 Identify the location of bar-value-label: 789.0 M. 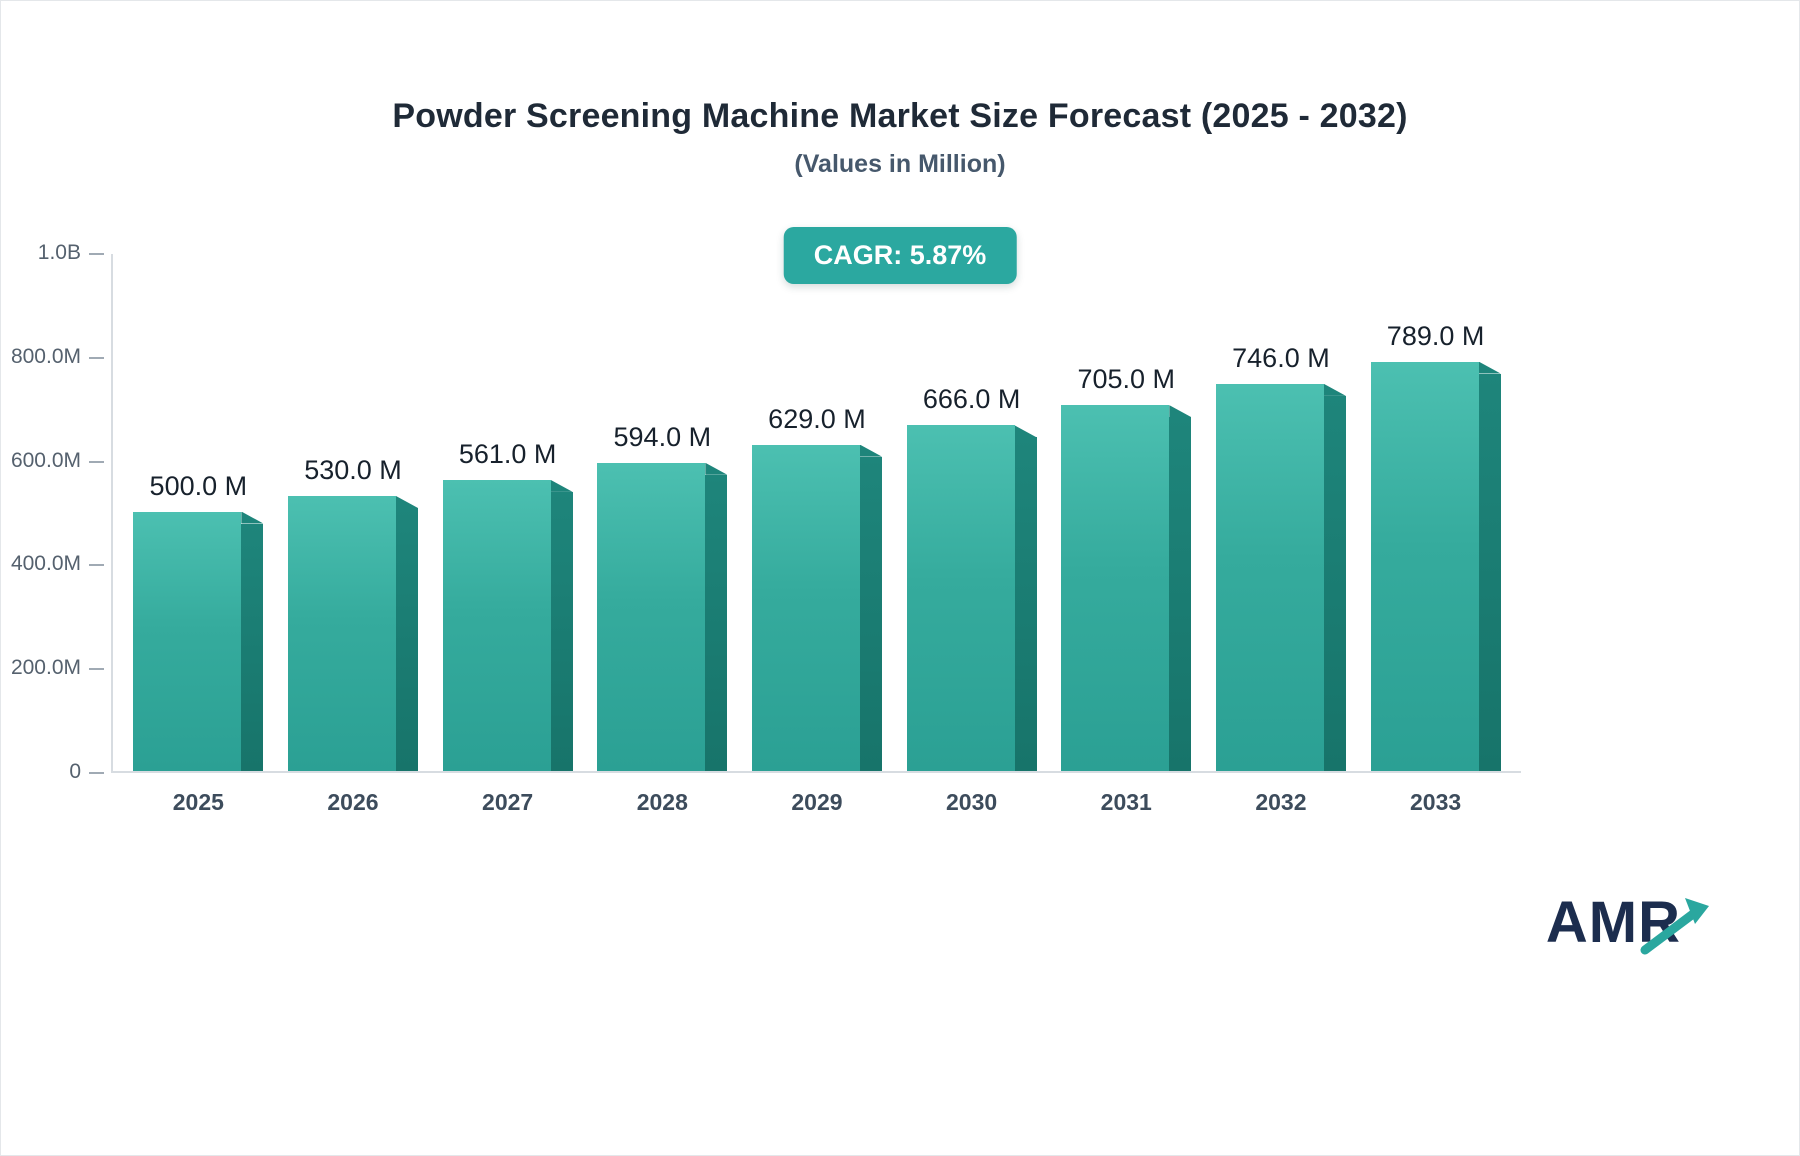
(1435, 335).